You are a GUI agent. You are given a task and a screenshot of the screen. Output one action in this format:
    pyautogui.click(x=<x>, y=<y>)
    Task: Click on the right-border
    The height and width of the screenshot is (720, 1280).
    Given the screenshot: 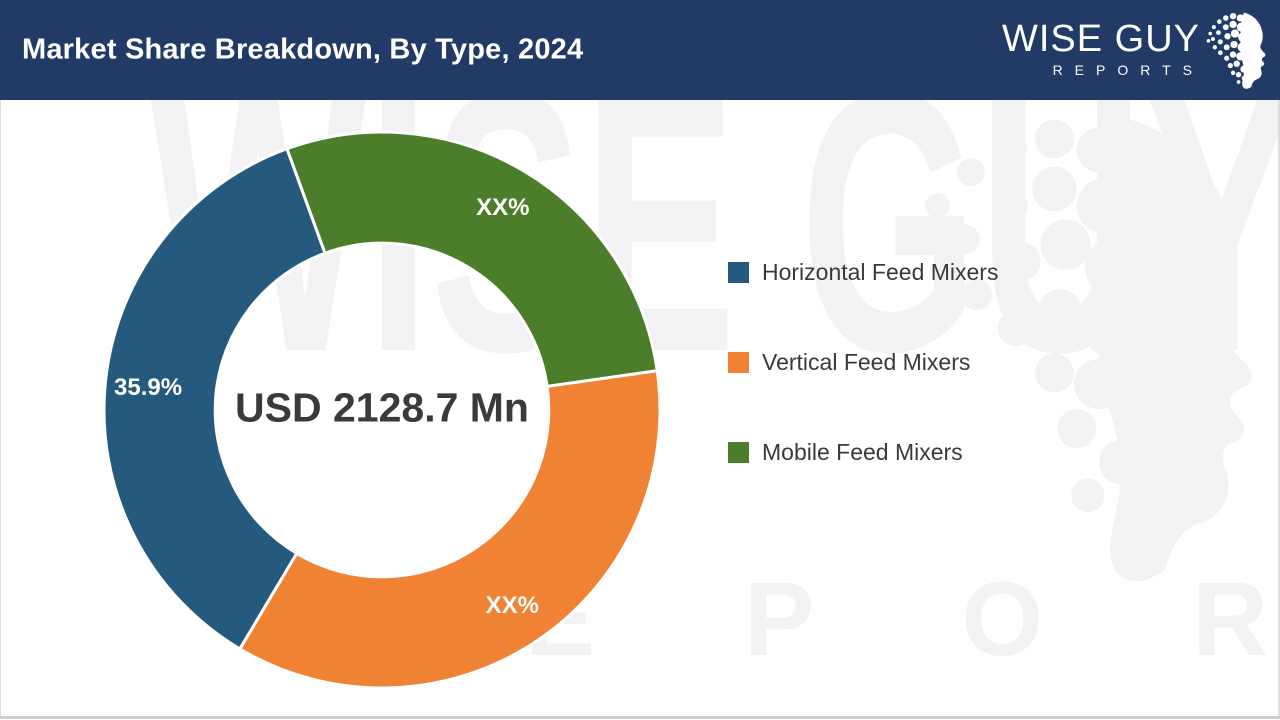 What is the action you would take?
    pyautogui.click(x=1279, y=408)
    